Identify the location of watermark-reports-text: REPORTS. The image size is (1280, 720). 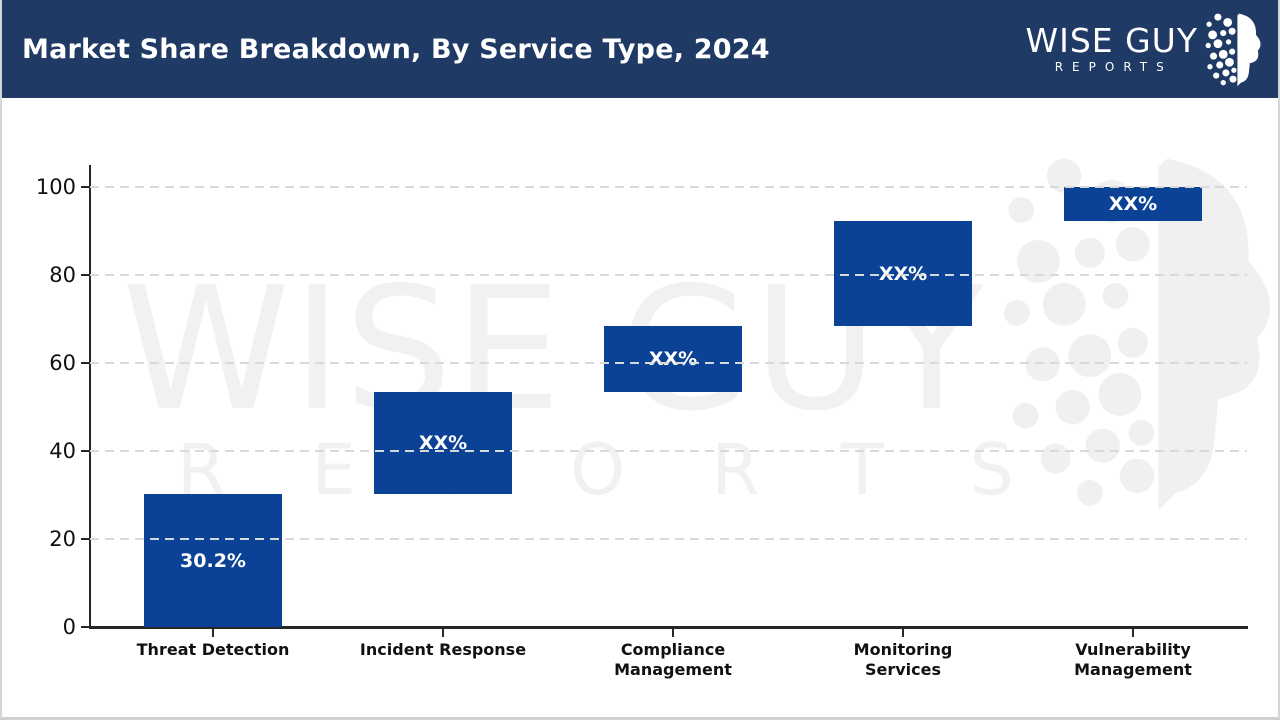
(638, 470).